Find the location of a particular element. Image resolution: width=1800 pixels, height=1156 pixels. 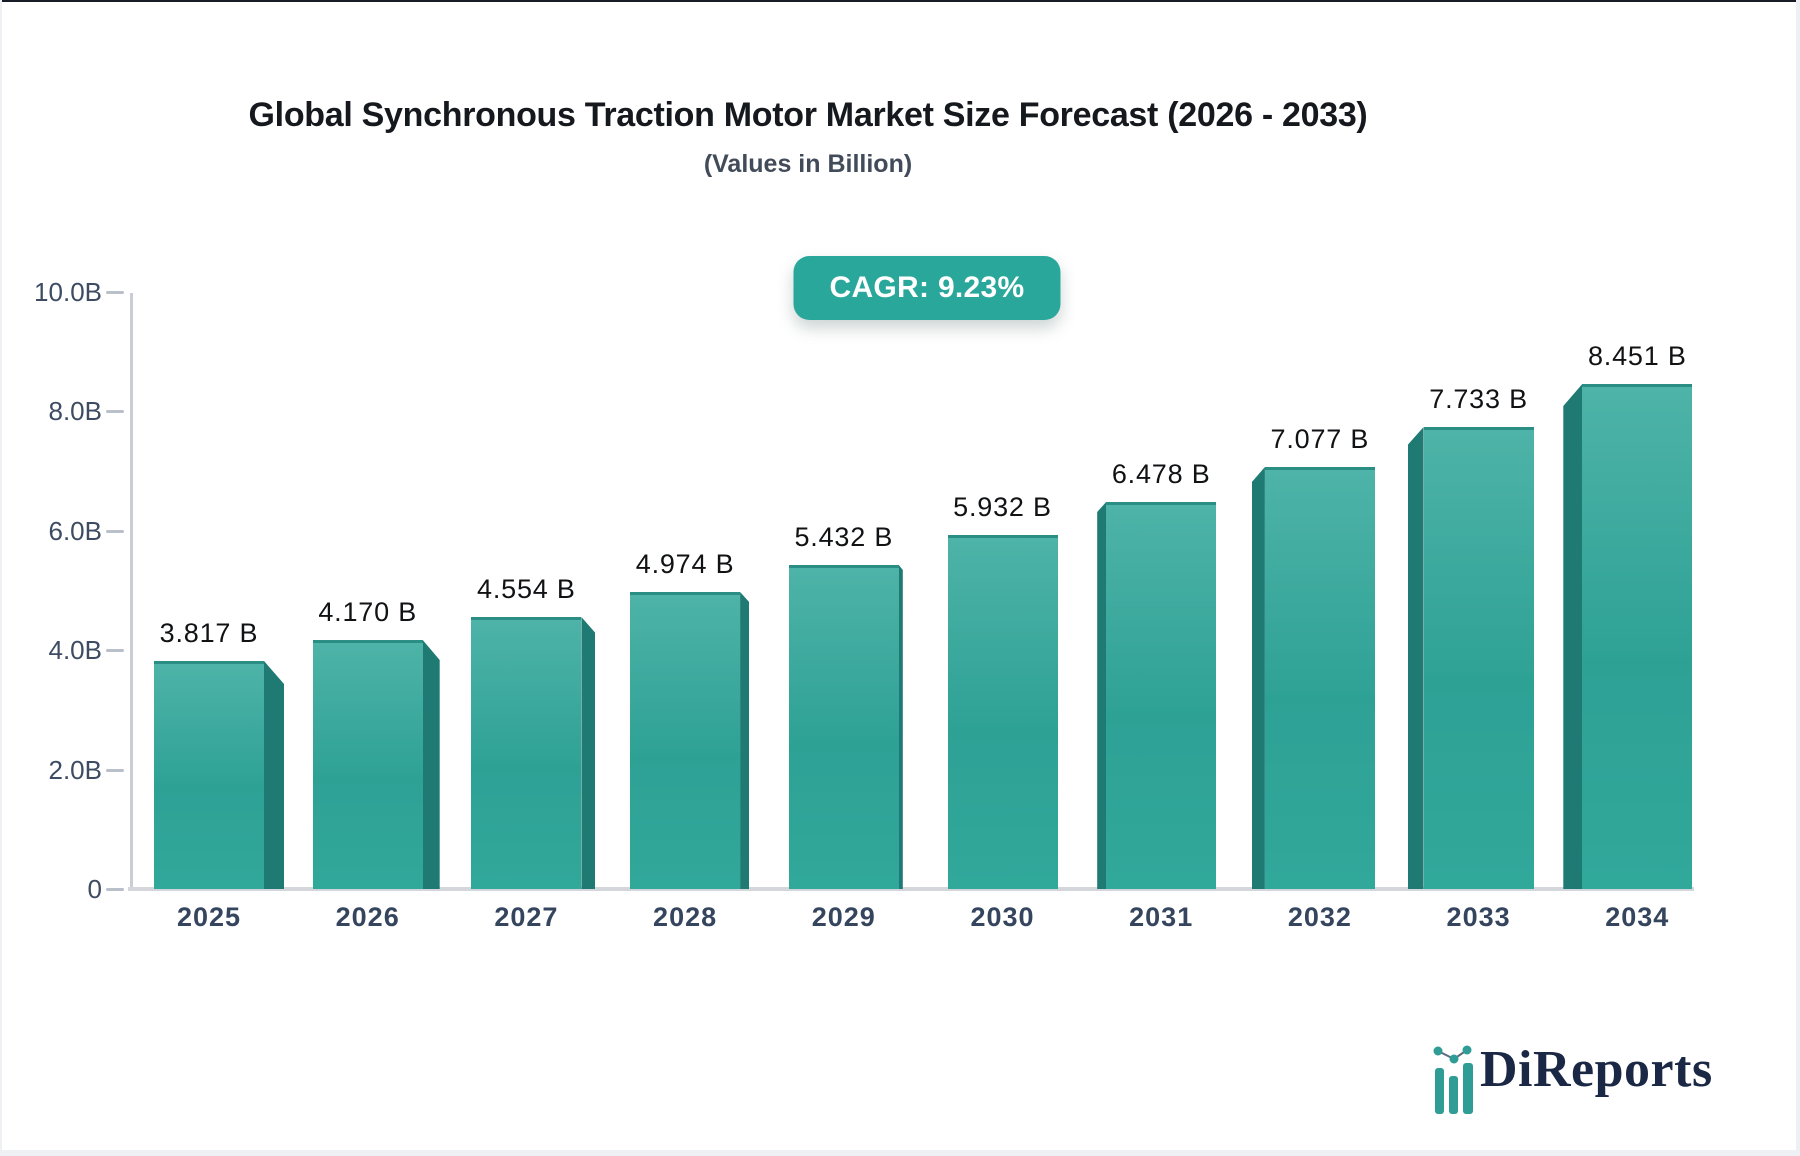

bar-value-label: 8.451 B is located at coordinates (1637, 356).